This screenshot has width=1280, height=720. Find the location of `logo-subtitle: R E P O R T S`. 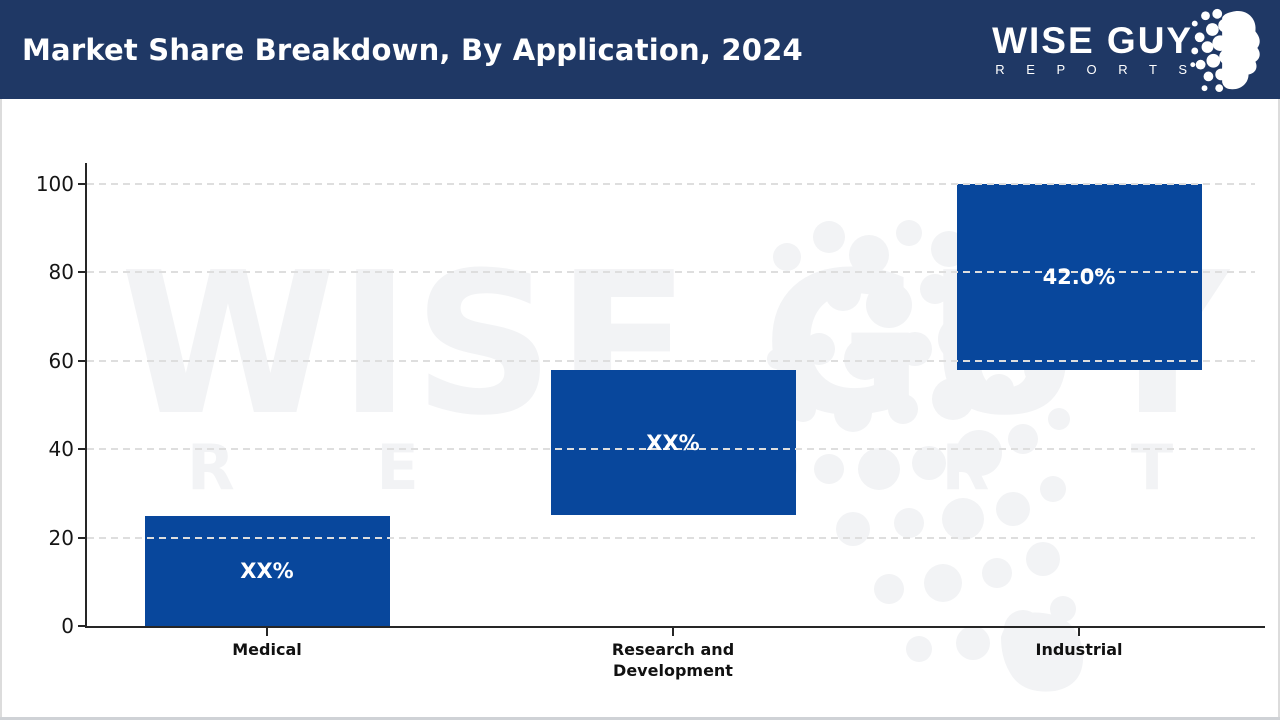

logo-subtitle: R E P O R T S is located at coordinates (1095, 69).